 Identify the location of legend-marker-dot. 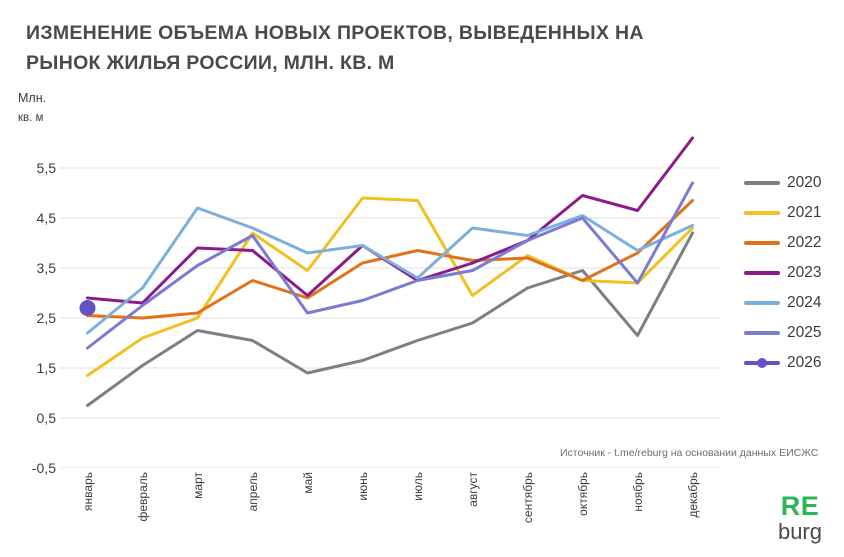
(762, 363).